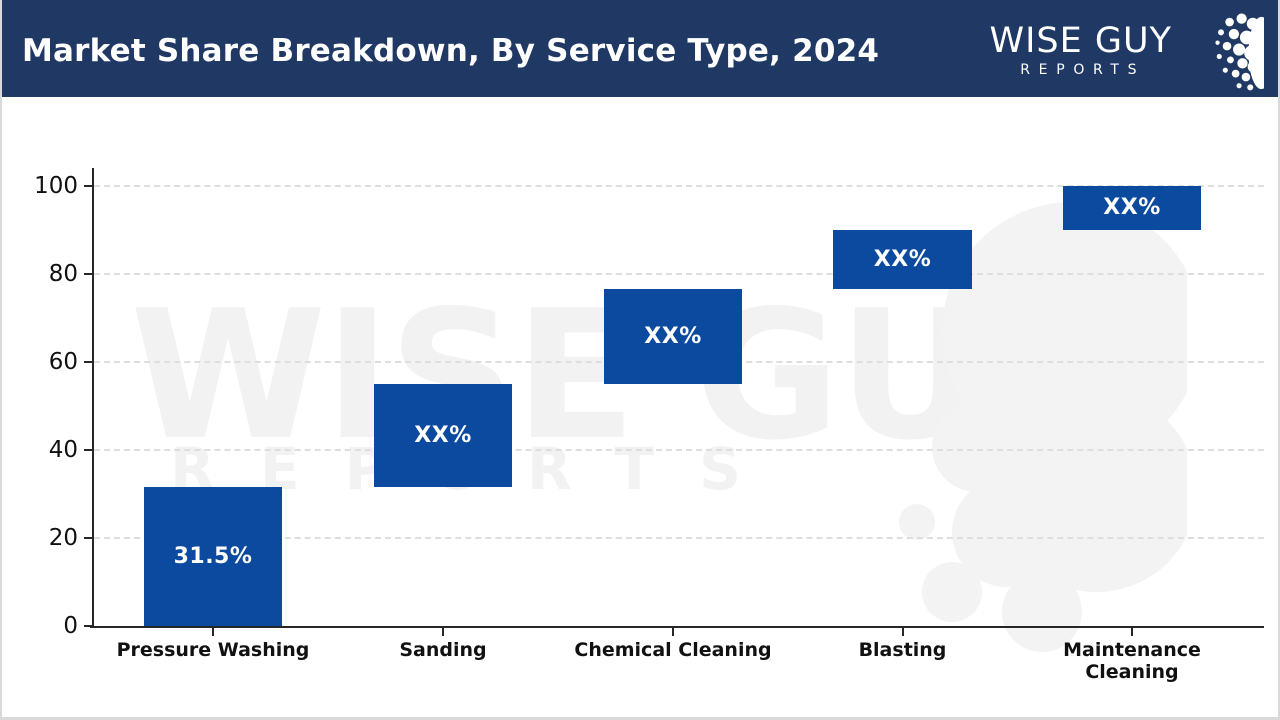 This screenshot has height=720, width=1280. I want to click on bar-maintenance-cleaning: XX%, so click(1132, 207).